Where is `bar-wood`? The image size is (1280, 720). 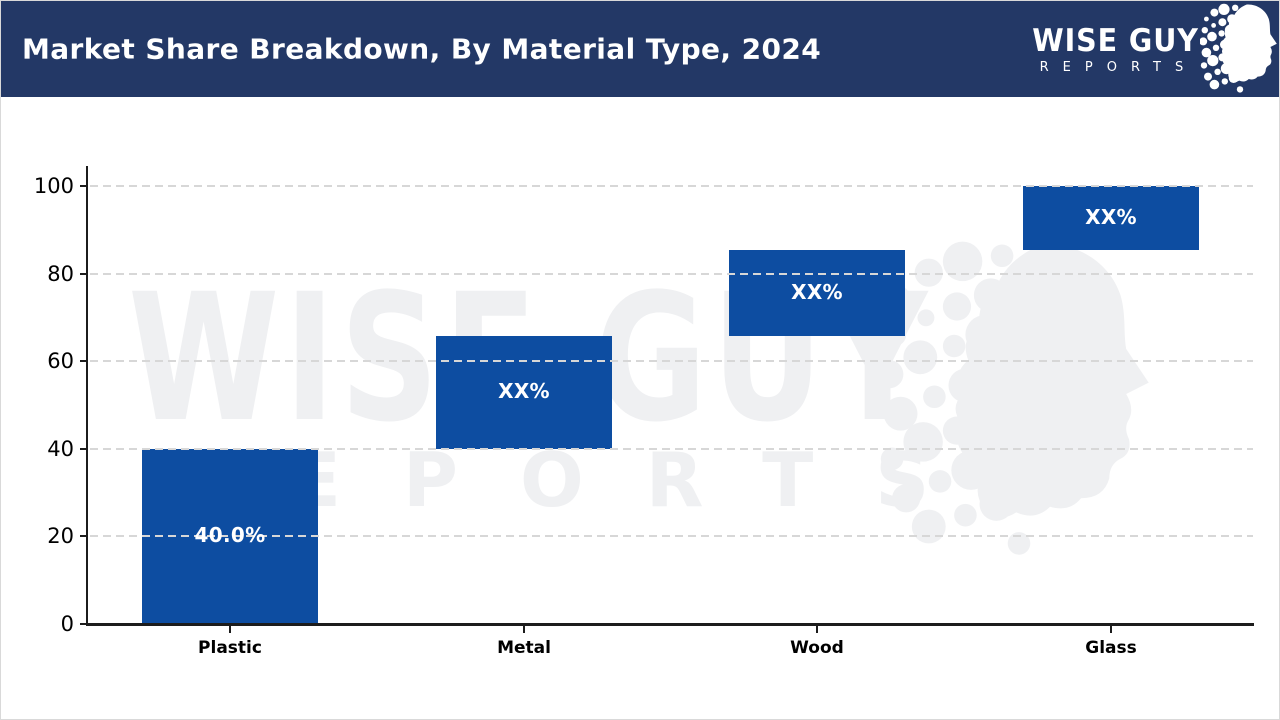 bar-wood is located at coordinates (817, 293).